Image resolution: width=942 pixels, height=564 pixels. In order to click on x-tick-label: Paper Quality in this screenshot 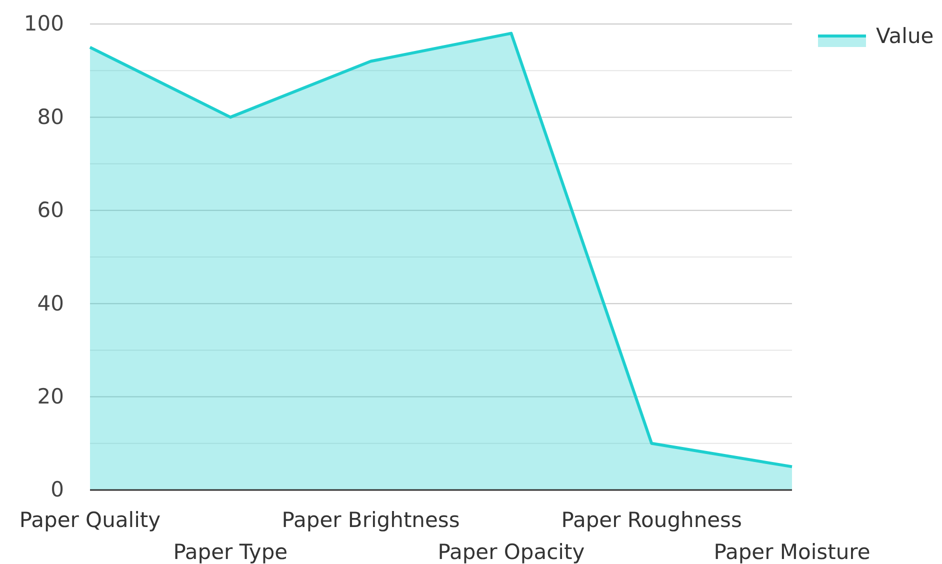, I will do `click(90, 520)`.